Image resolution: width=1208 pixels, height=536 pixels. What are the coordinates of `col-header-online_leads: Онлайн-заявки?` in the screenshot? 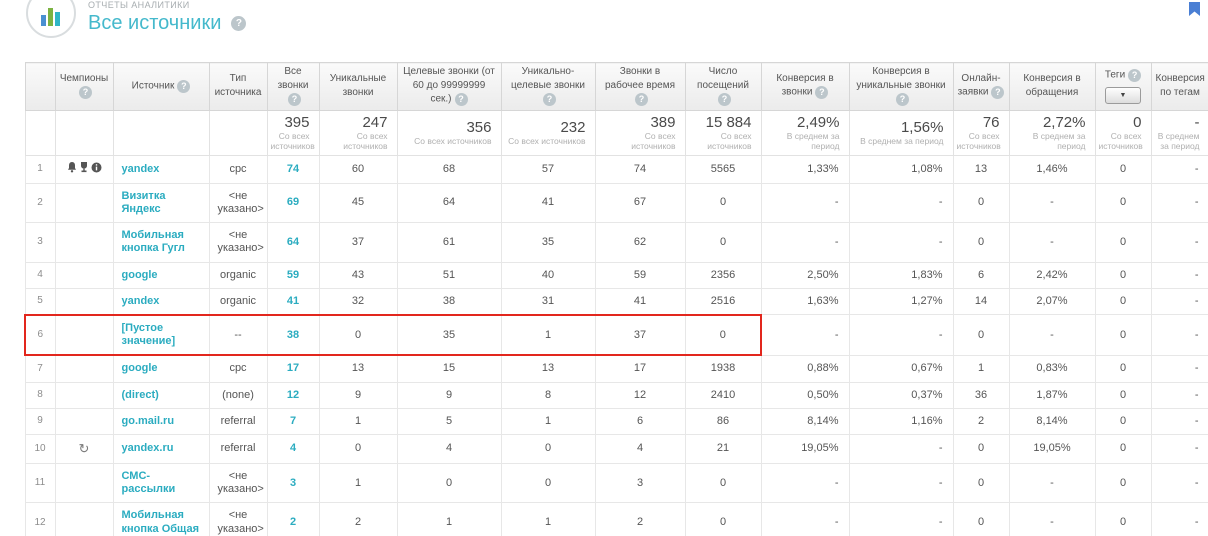 It's located at (981, 86).